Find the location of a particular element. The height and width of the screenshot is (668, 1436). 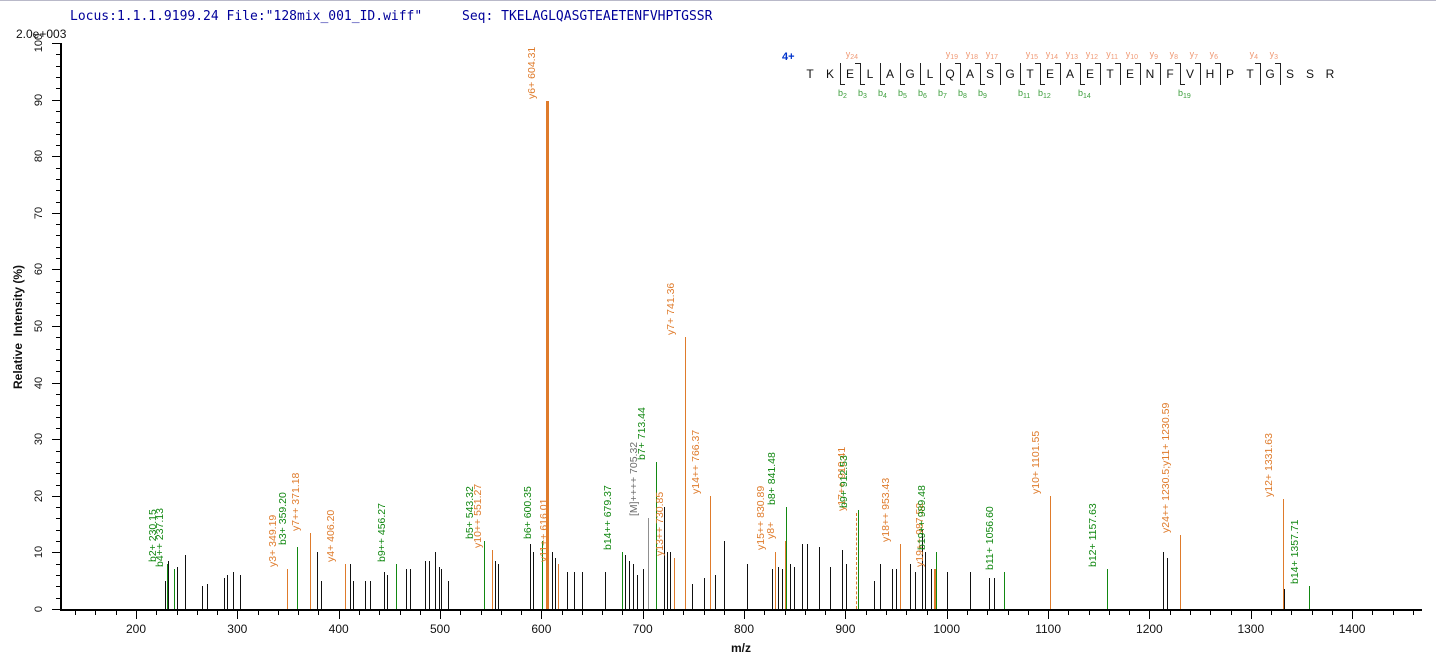

residue: S is located at coordinates (989, 74).